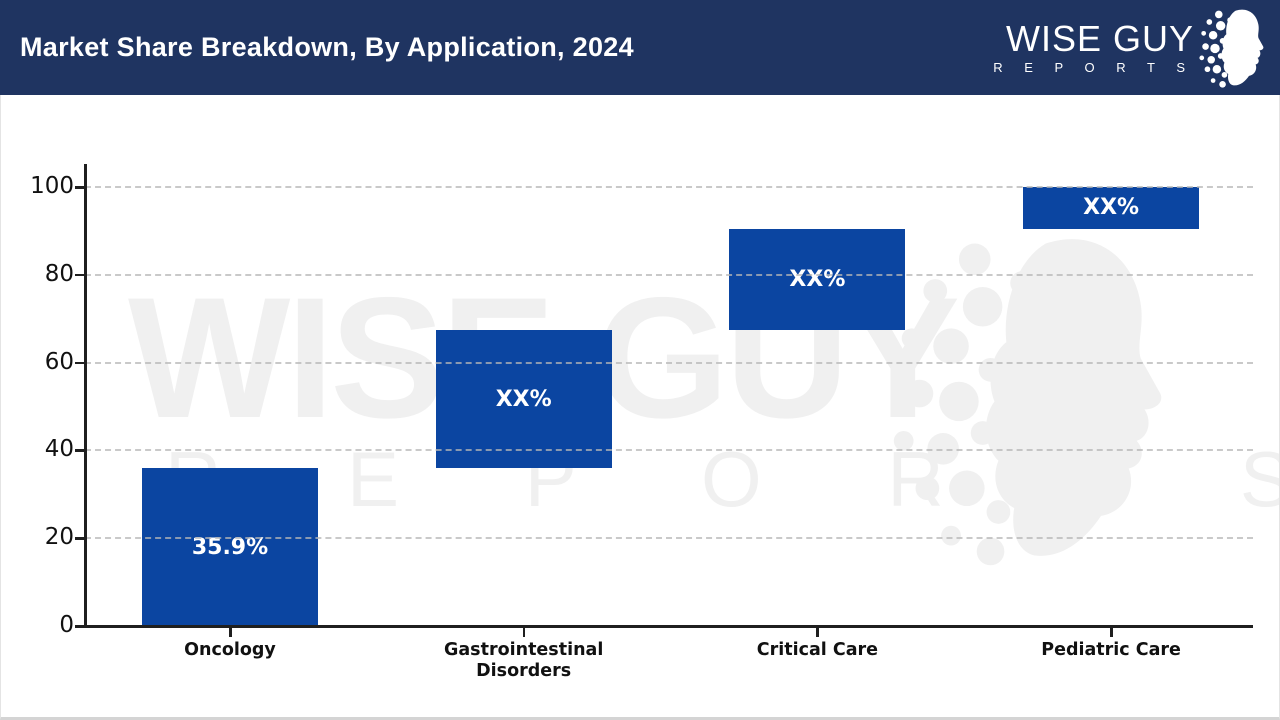 This screenshot has height=720, width=1280. Describe the element at coordinates (59, 273) in the screenshot. I see `y-axis-tick-label: 80` at that location.